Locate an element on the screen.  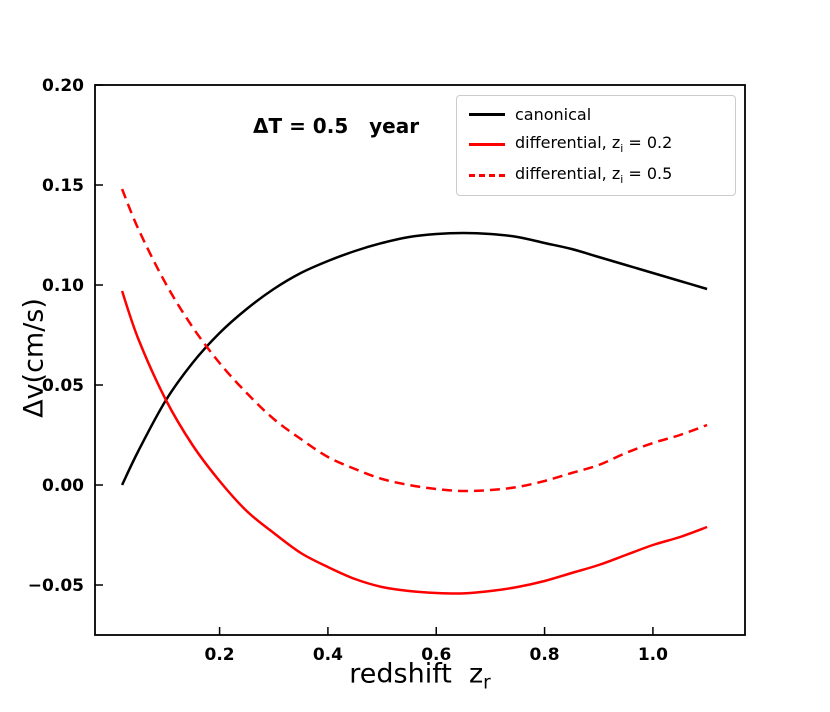
y-tick-label: 0.10 is located at coordinates (63, 286).